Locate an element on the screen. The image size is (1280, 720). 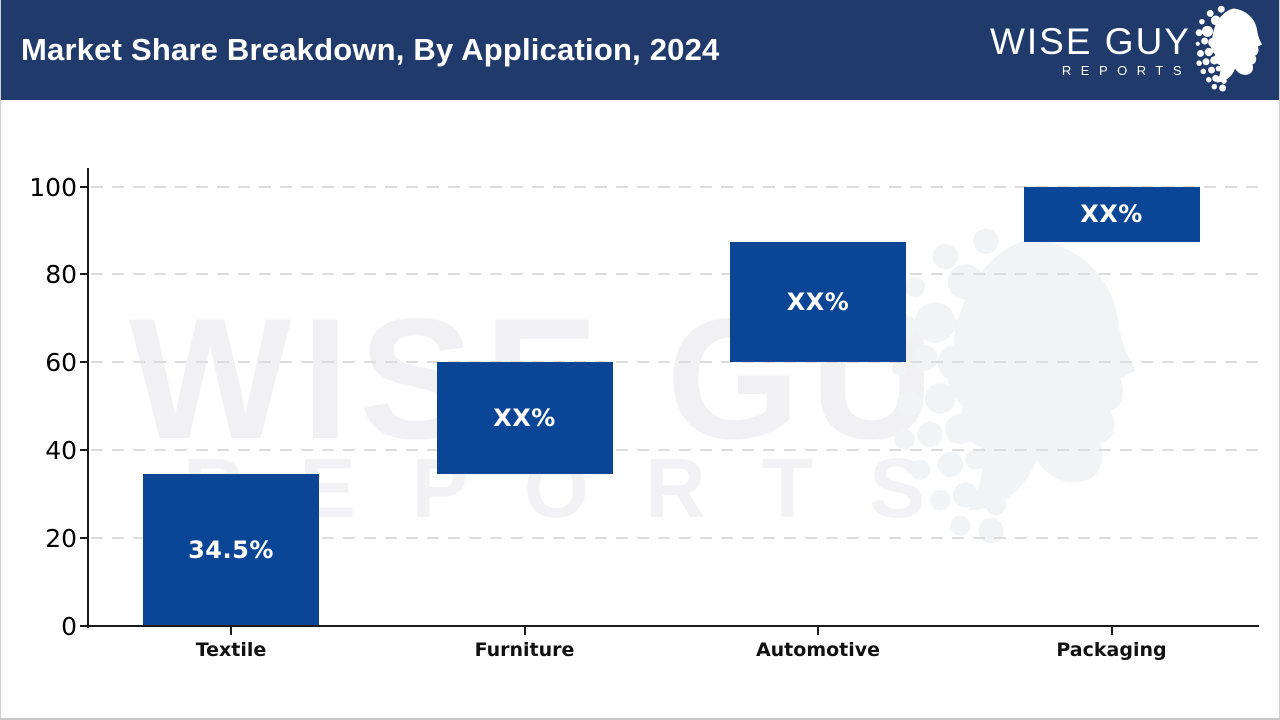
y-tick-label: 20 is located at coordinates (61, 538).